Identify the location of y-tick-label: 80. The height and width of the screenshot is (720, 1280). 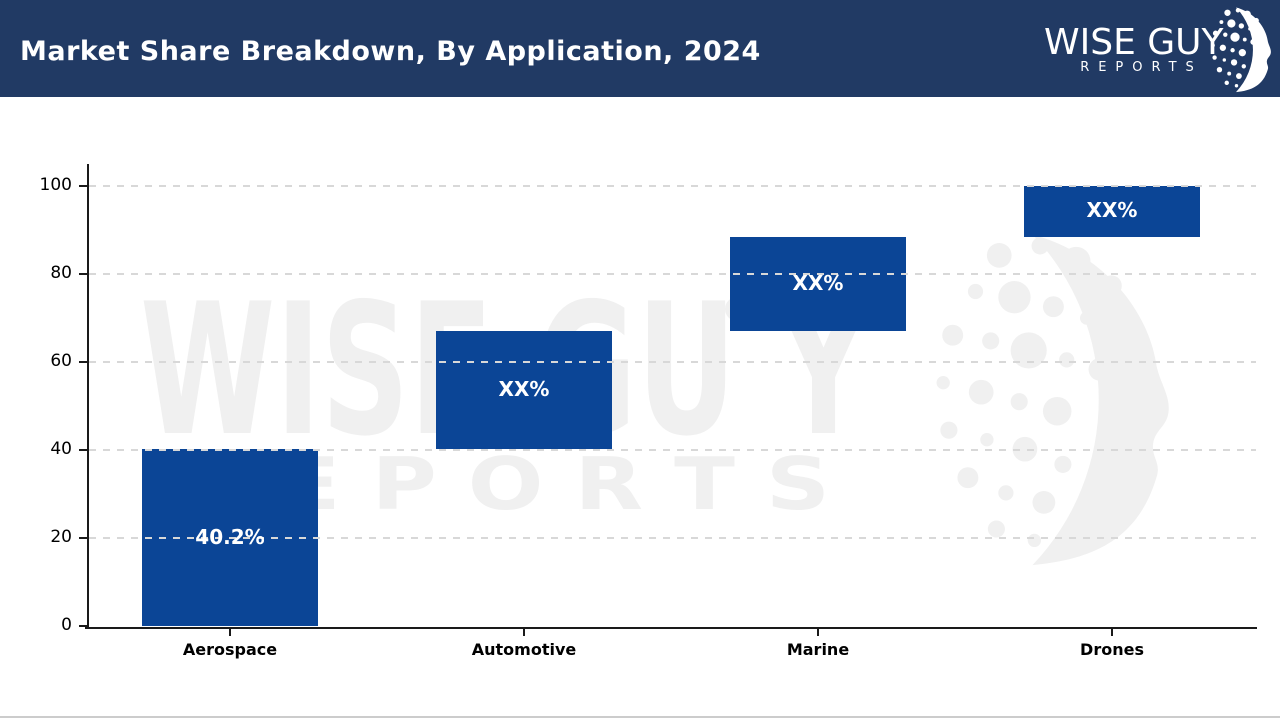
(61, 273).